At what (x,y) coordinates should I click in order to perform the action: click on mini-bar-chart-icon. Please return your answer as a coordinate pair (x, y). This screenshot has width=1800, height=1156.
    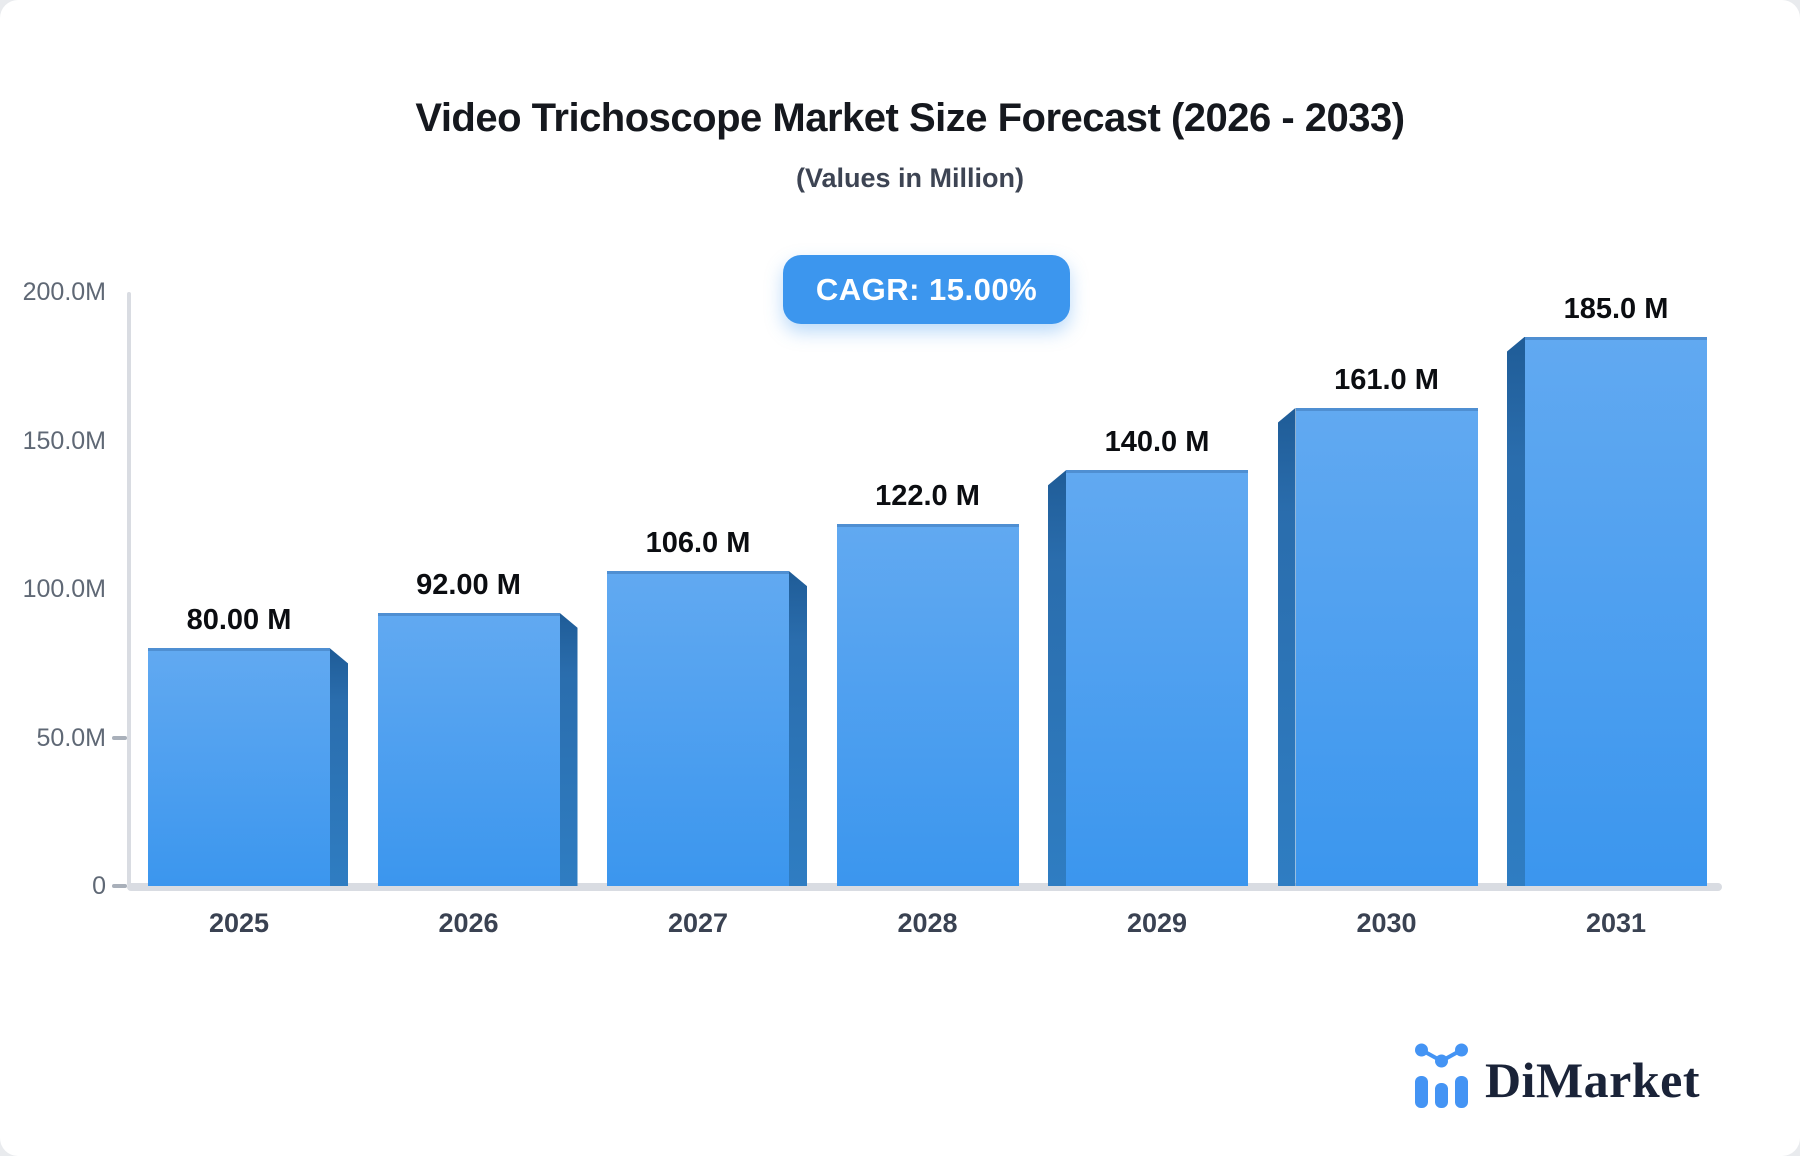
    Looking at the image, I should click on (1441, 1075).